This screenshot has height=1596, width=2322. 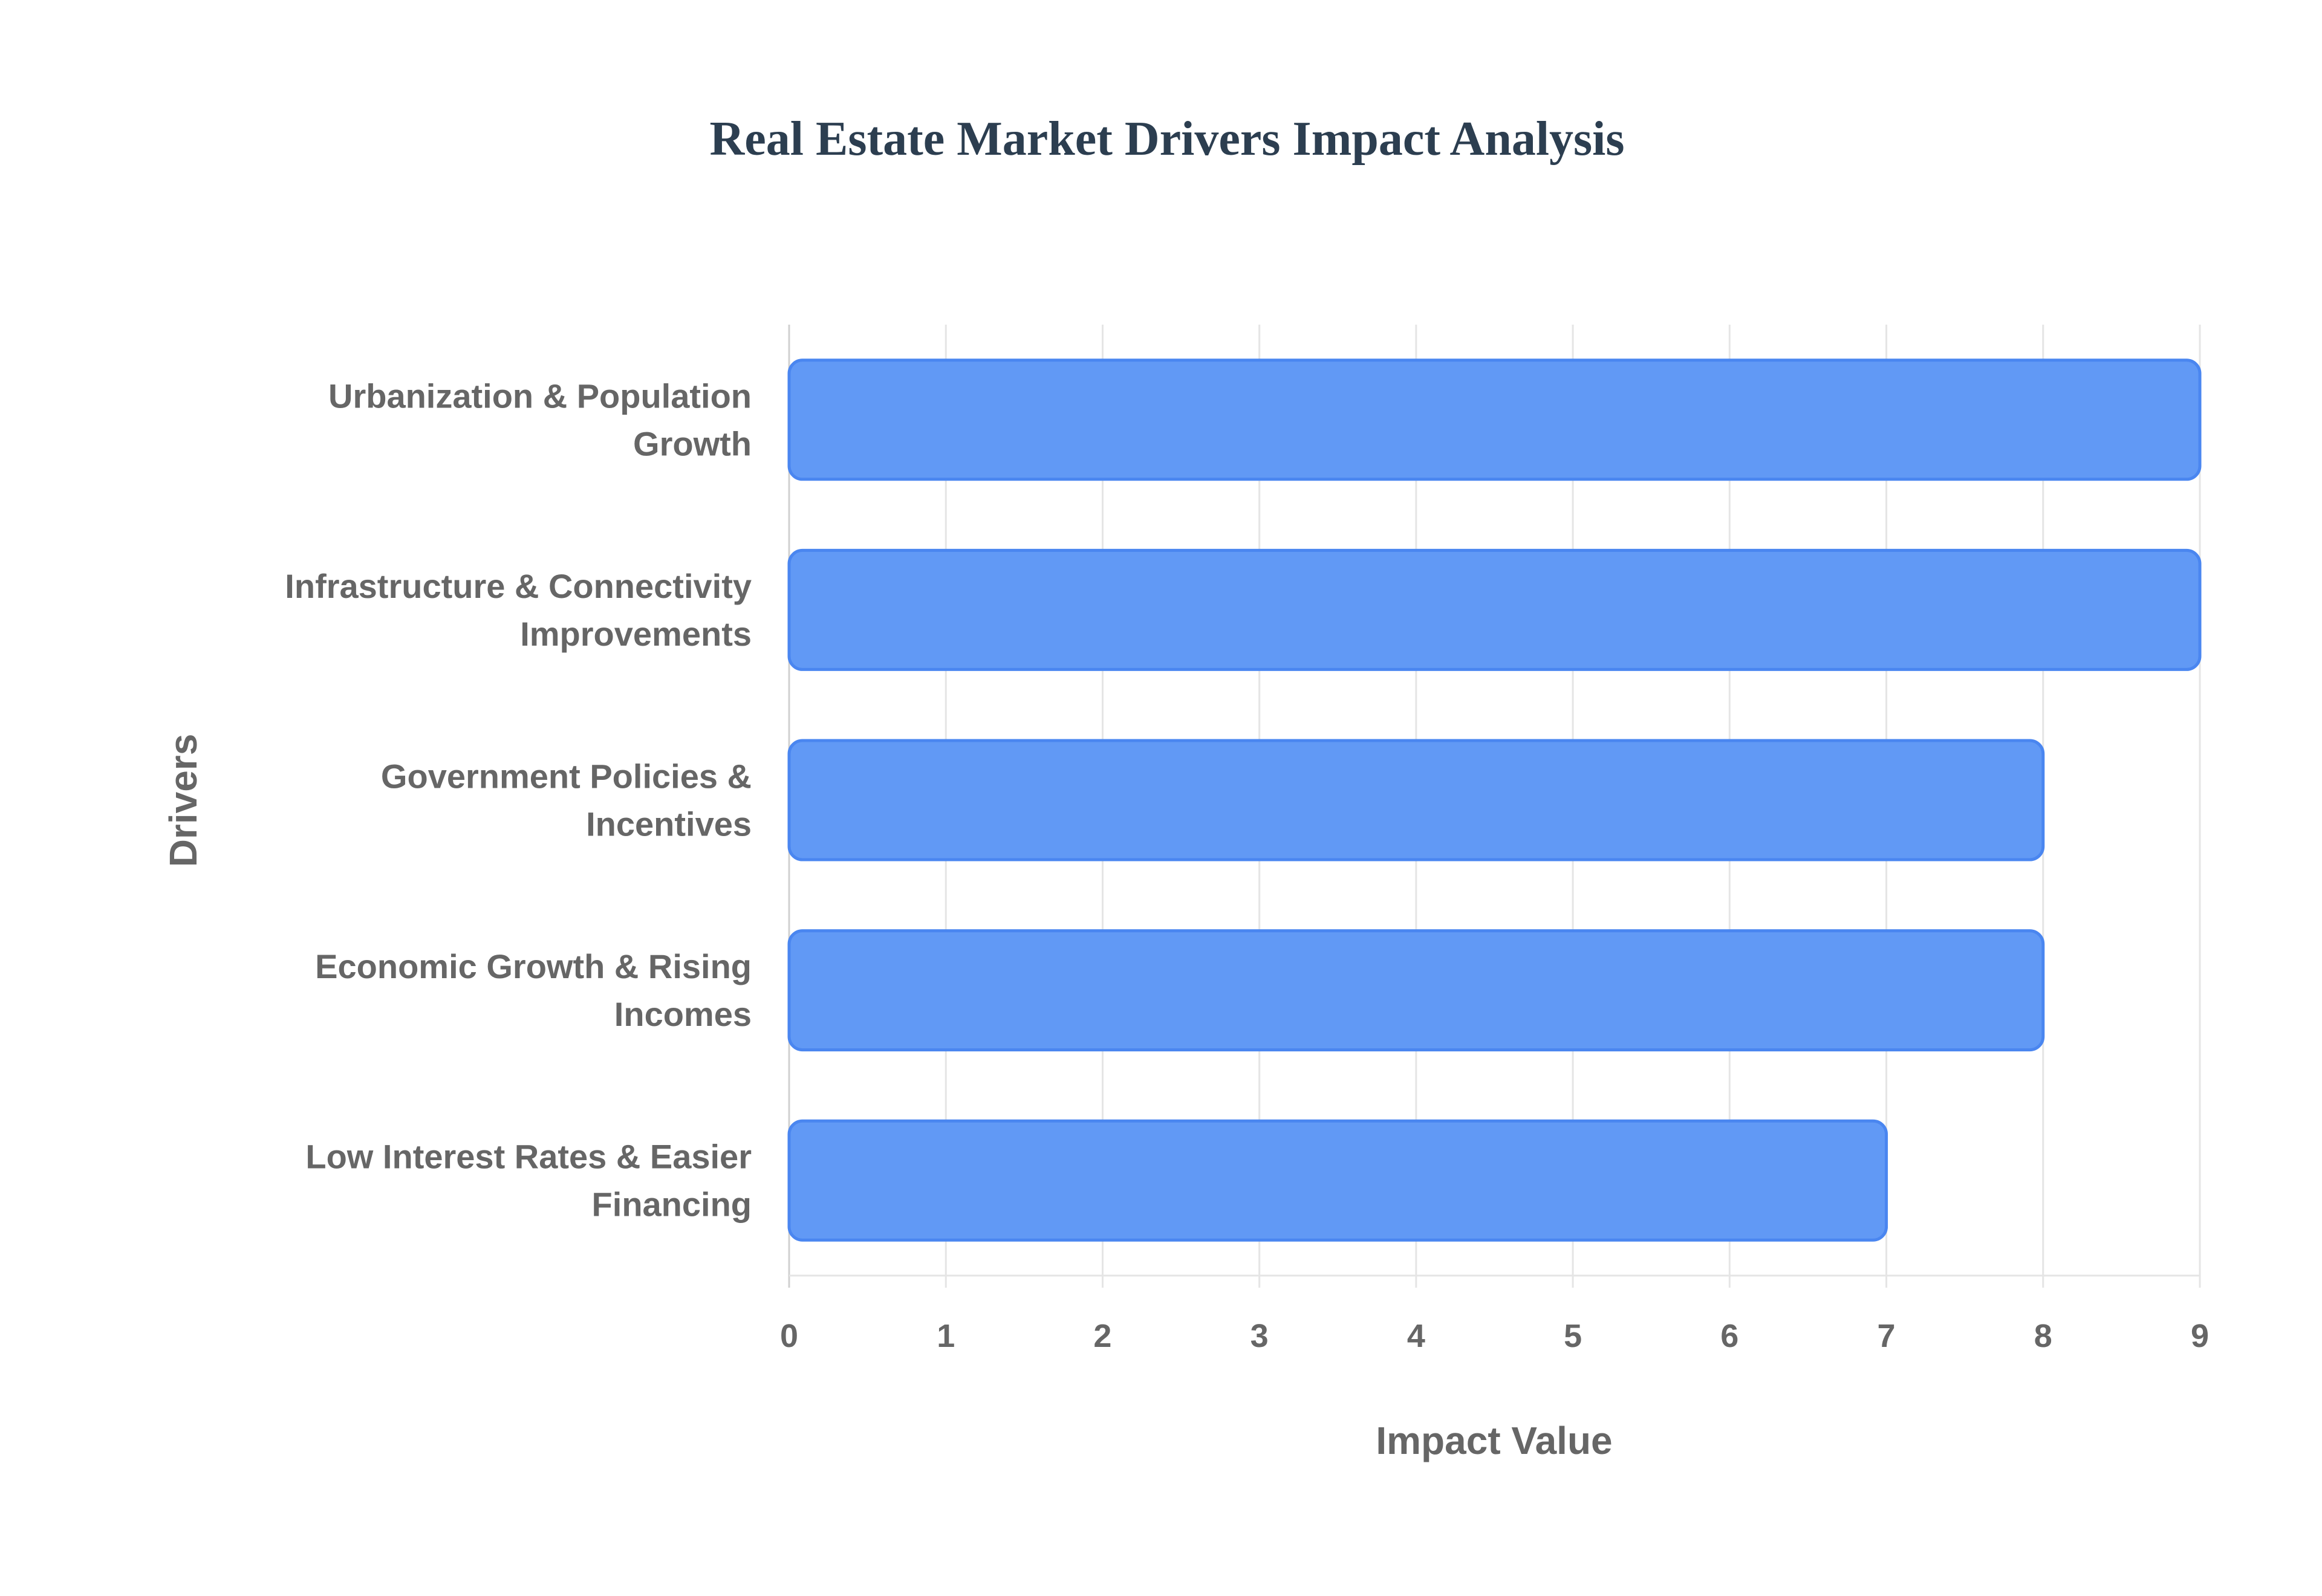 What do you see at coordinates (1494, 1336) in the screenshot?
I see `x-axis-ticks: 0 1 2 3 4 5 6 7 8 9` at bounding box center [1494, 1336].